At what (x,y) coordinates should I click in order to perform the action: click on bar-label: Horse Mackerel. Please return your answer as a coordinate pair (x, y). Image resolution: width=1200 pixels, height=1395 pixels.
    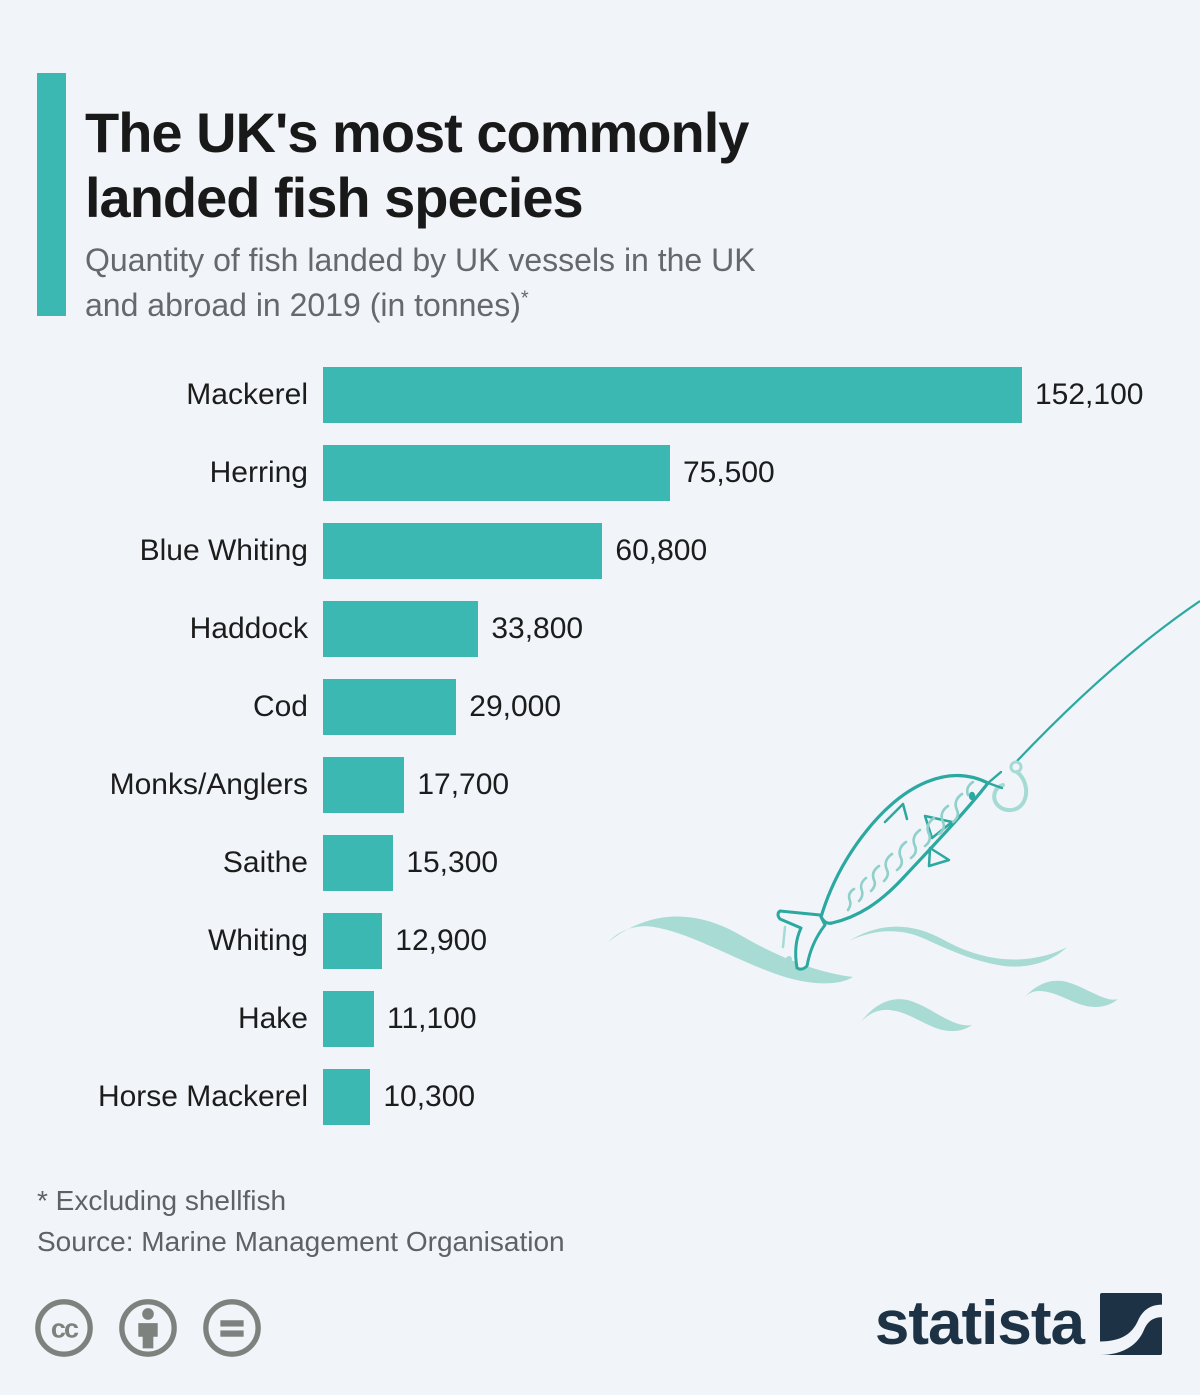
    Looking at the image, I should click on (202, 1096).